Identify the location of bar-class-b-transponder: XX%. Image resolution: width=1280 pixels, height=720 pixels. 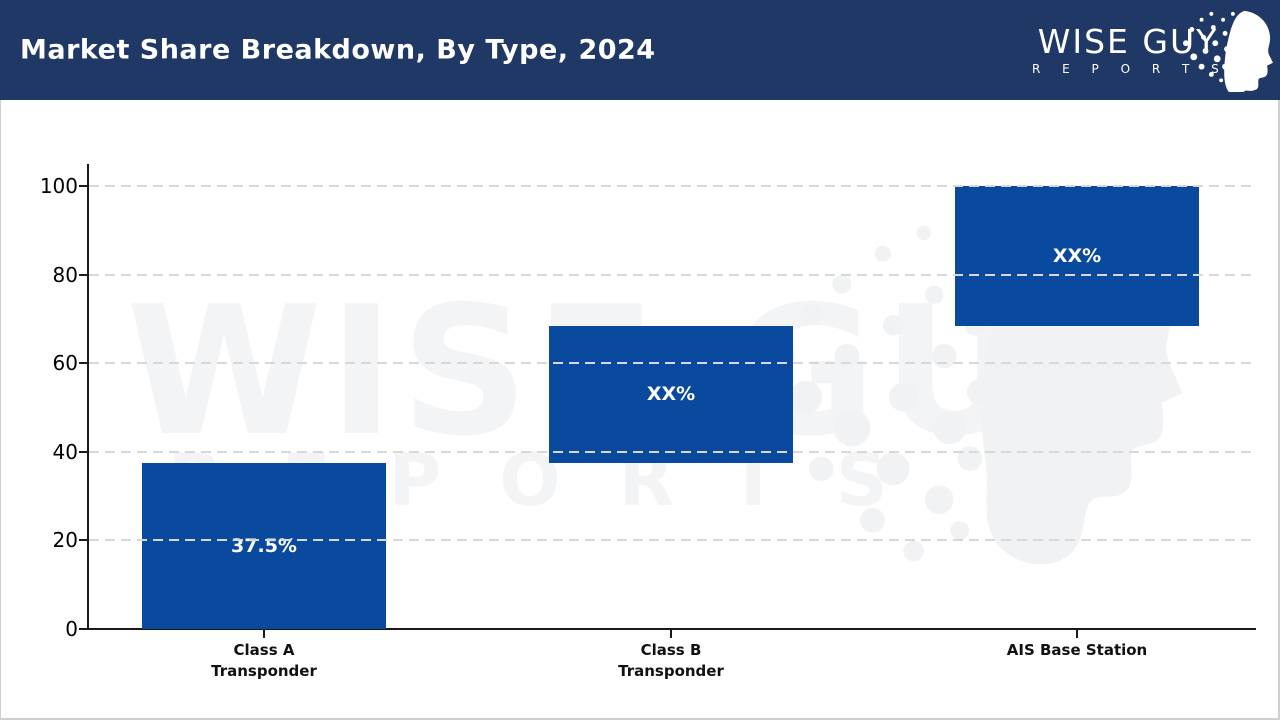
(671, 394).